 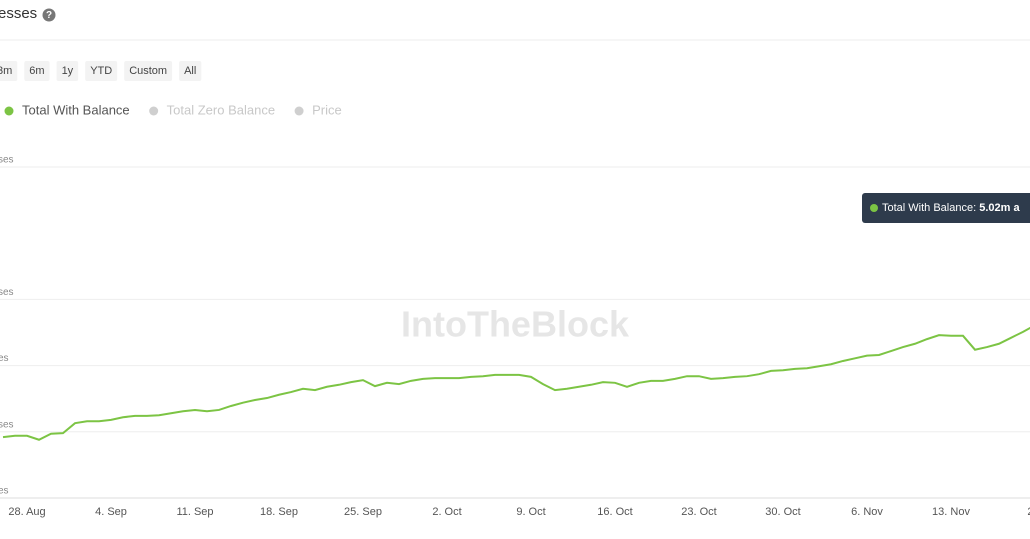 I want to click on range-button: Custom, so click(x=148, y=71).